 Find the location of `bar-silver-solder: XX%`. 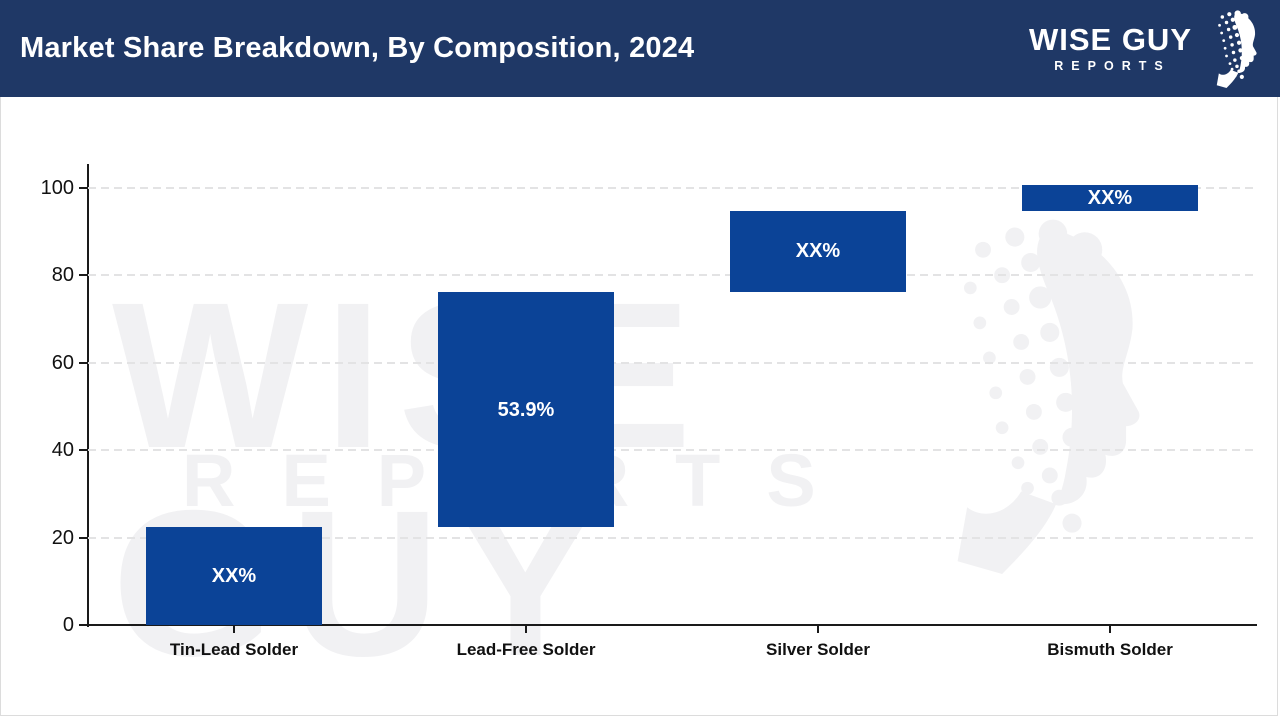

bar-silver-solder: XX% is located at coordinates (818, 251).